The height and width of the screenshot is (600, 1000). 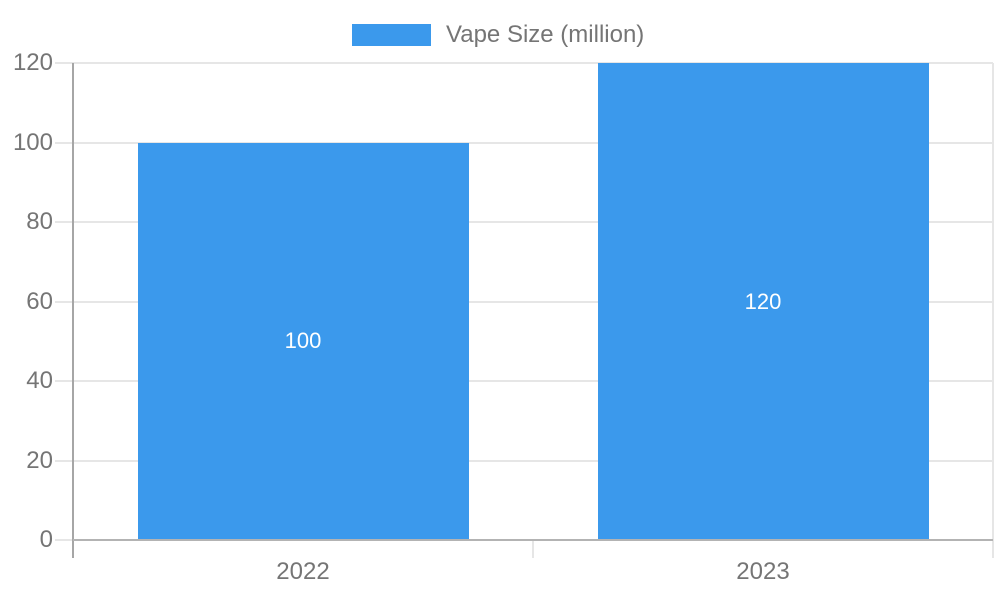 I want to click on y-tick-label: 60, so click(x=39, y=301).